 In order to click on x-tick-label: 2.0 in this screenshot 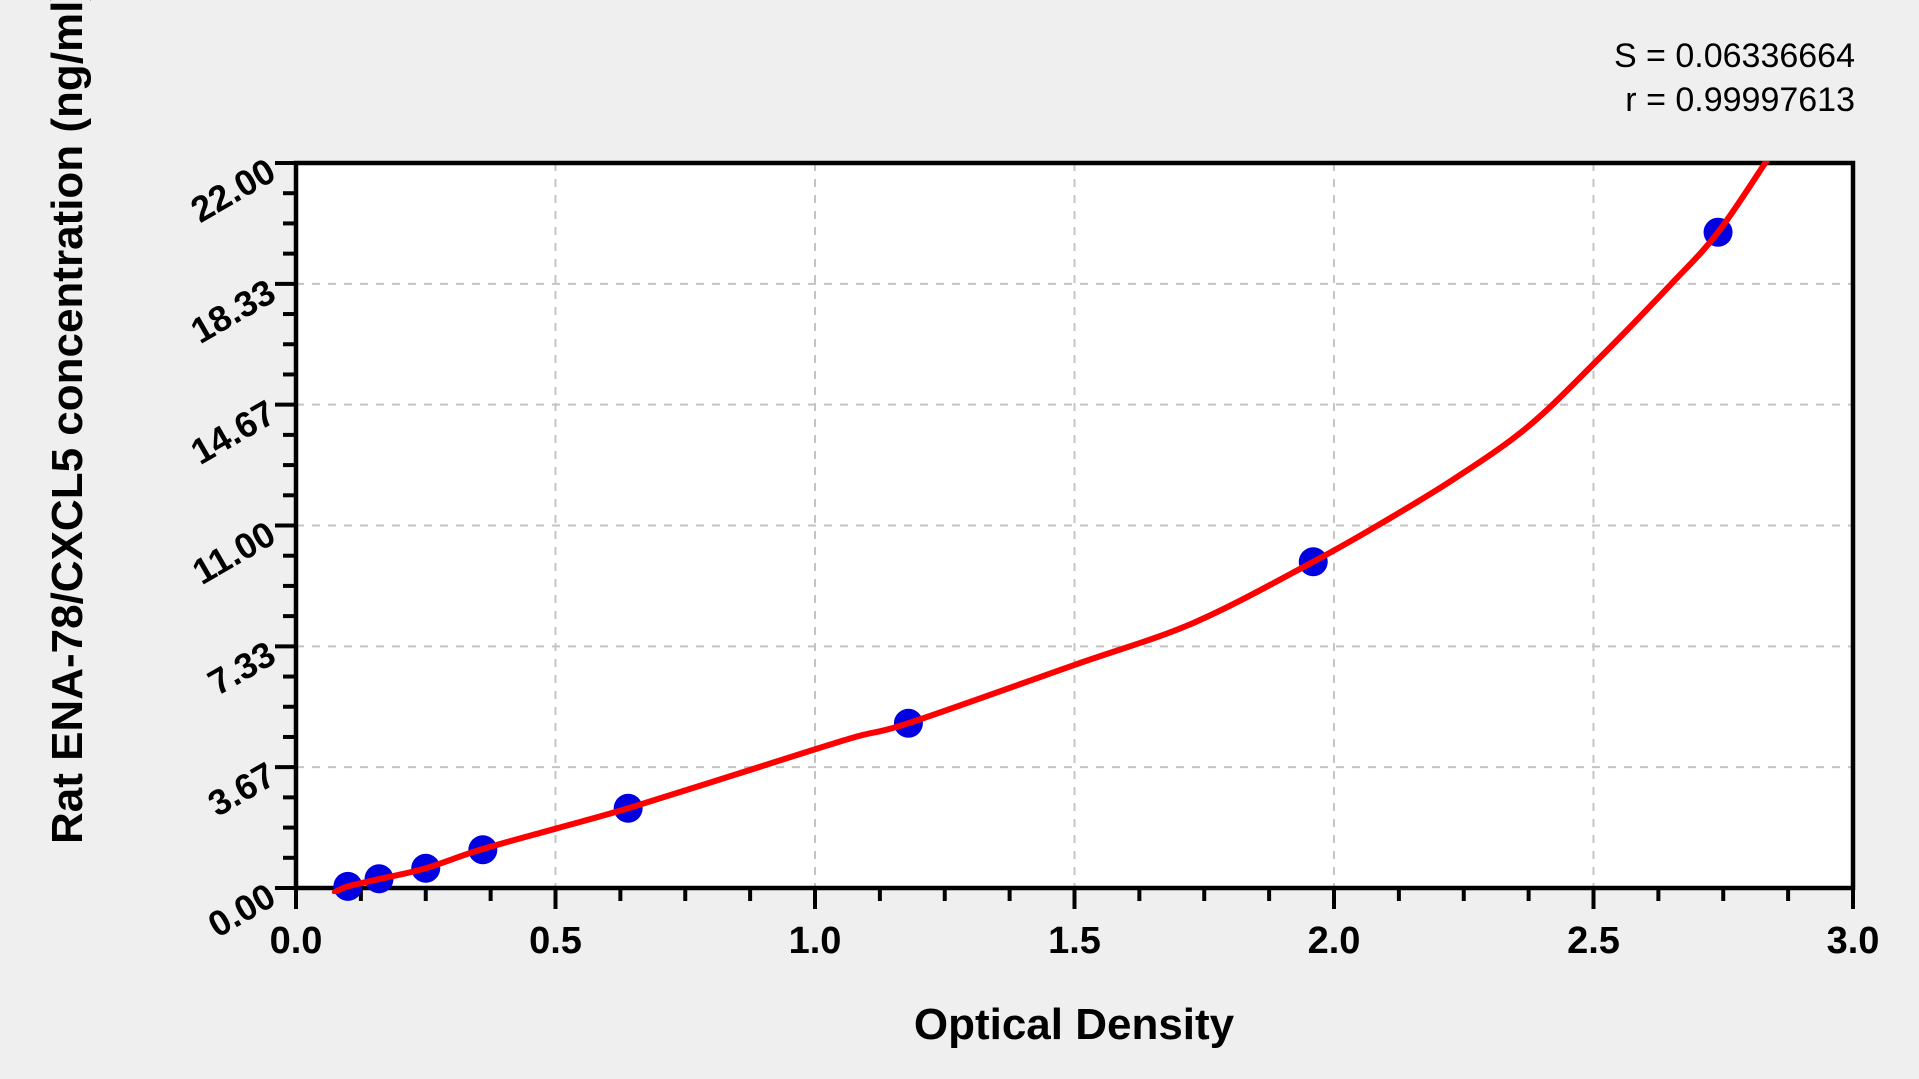, I will do `click(1334, 941)`.